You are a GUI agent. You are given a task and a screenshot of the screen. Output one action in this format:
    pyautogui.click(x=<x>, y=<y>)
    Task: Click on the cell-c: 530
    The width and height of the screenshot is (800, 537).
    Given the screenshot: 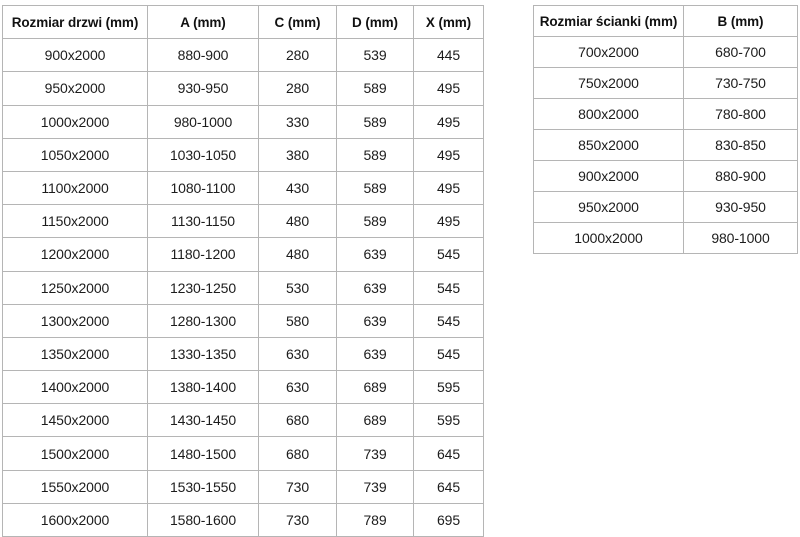 What is the action you would take?
    pyautogui.click(x=297, y=287)
    